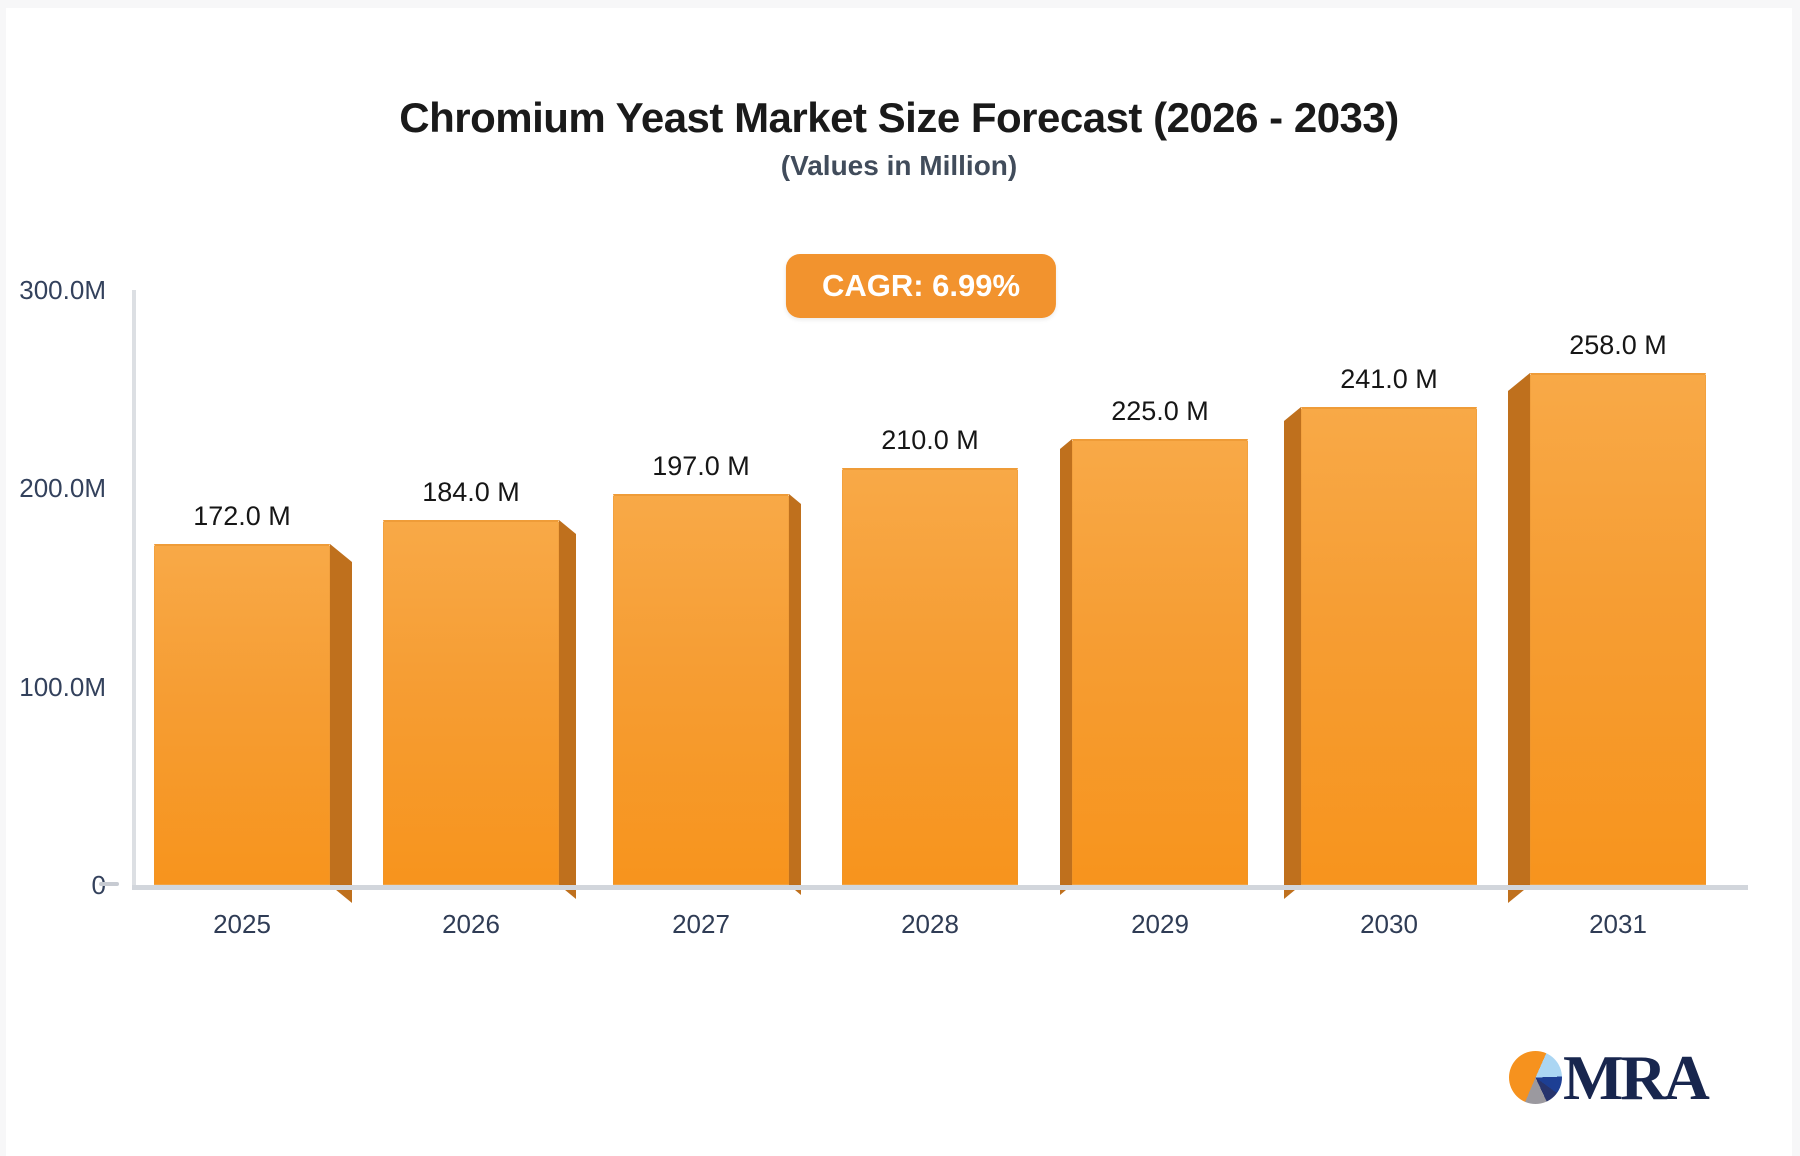  Describe the element at coordinates (1389, 379) in the screenshot. I see `bar-value-label-2030: 241.0 M` at that location.